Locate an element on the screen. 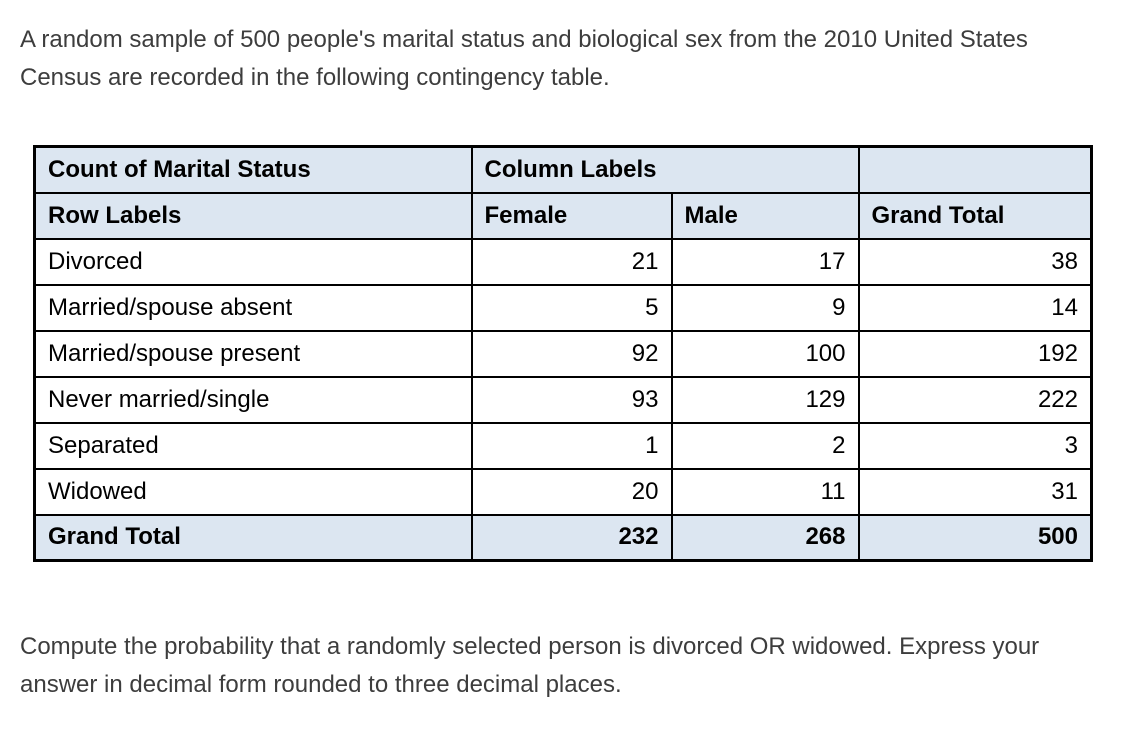 The width and height of the screenshot is (1144, 737). table-row: Married/spouse present 92 100 192 is located at coordinates (563, 353).